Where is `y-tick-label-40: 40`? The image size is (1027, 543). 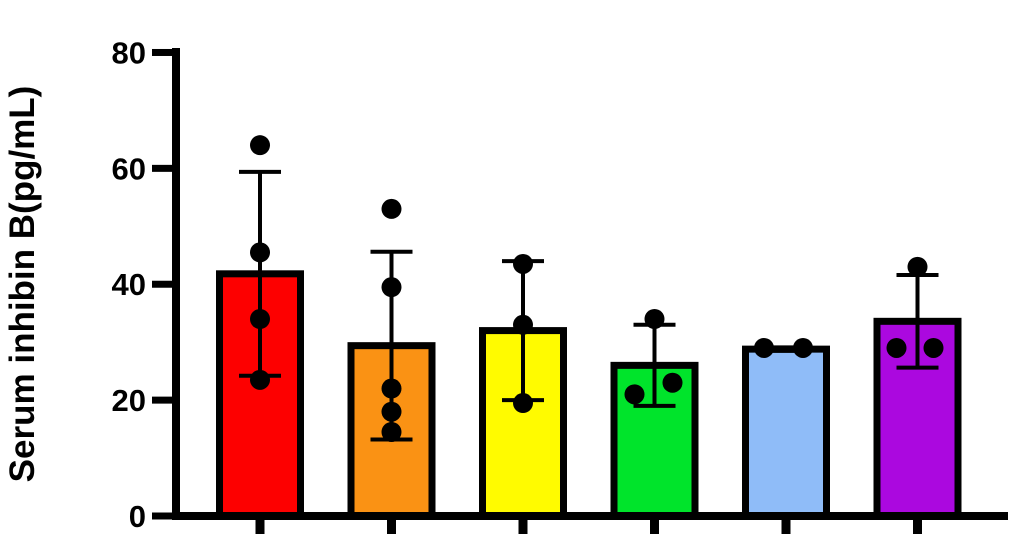 y-tick-label-40: 40 is located at coordinates (129, 284).